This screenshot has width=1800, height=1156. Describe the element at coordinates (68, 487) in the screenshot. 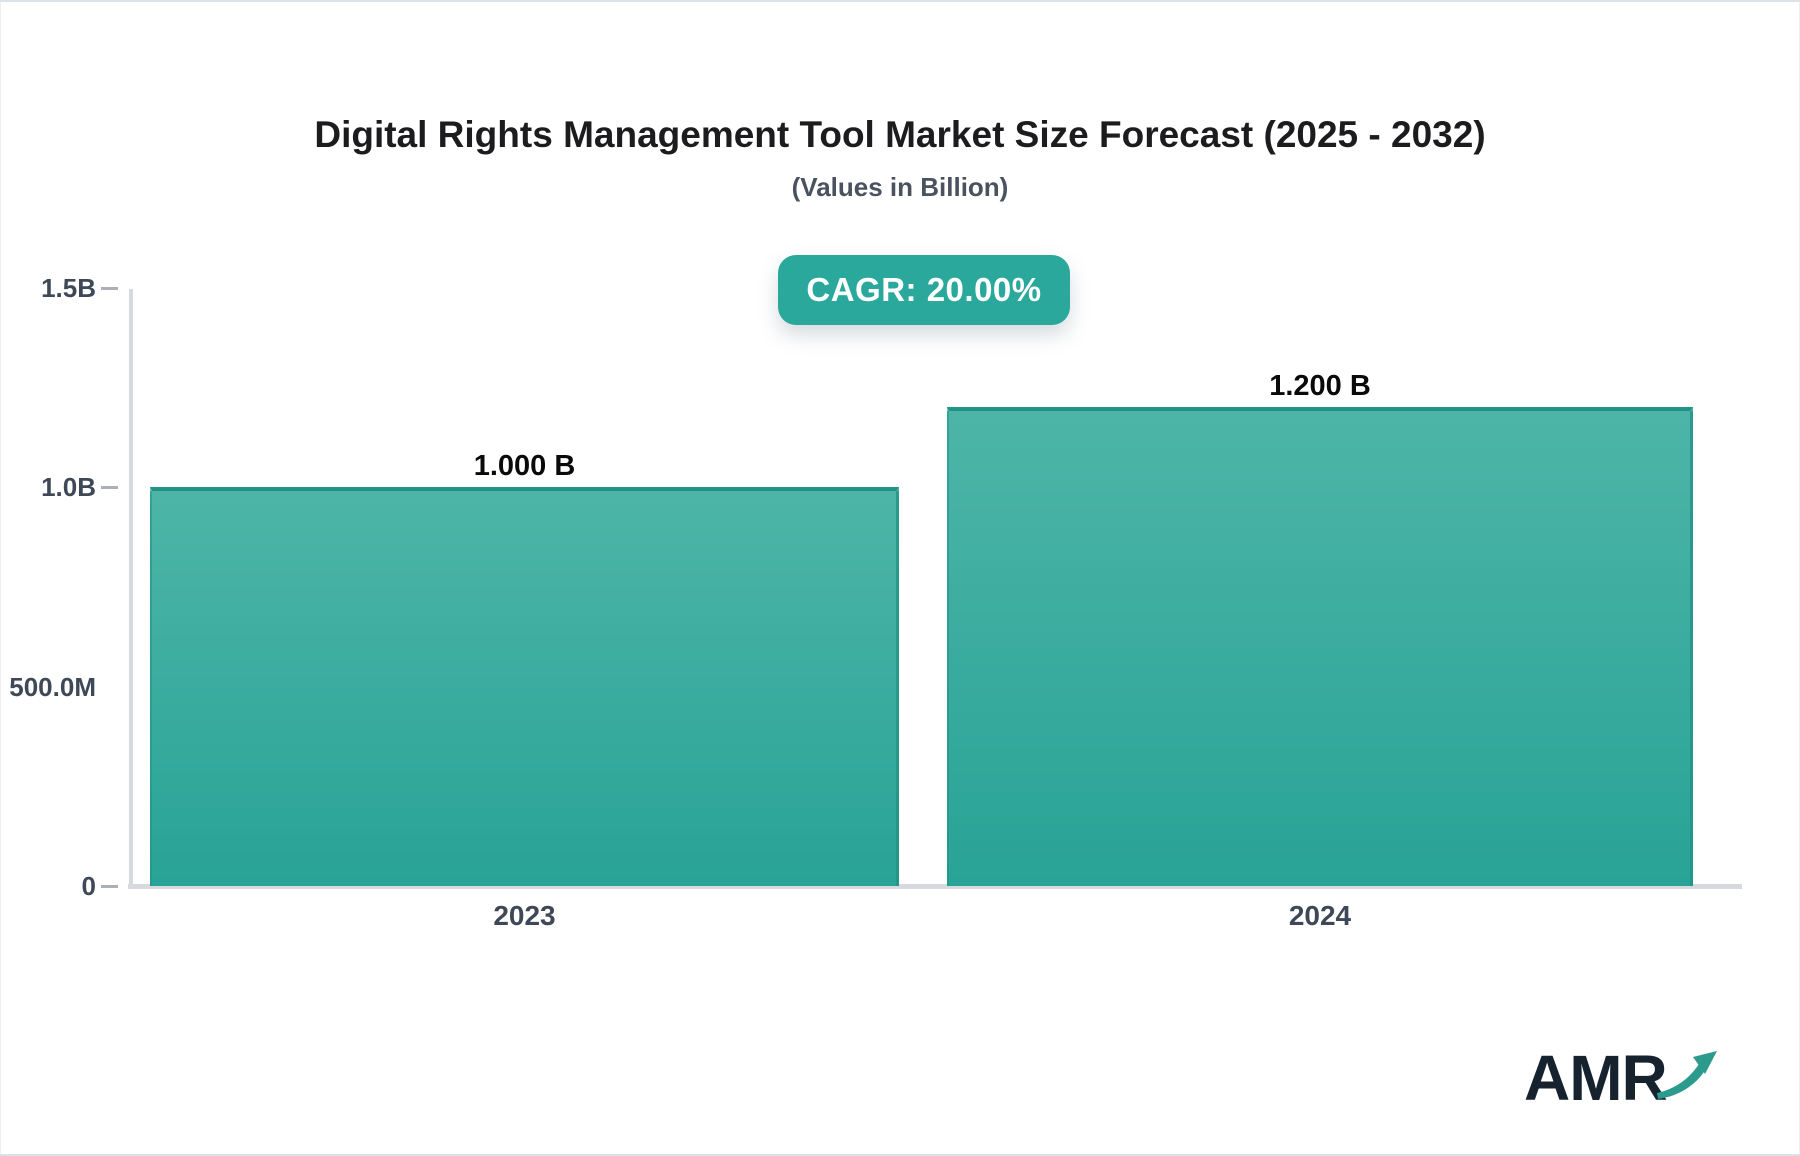

I see `y-tick-label: 1.0B` at that location.